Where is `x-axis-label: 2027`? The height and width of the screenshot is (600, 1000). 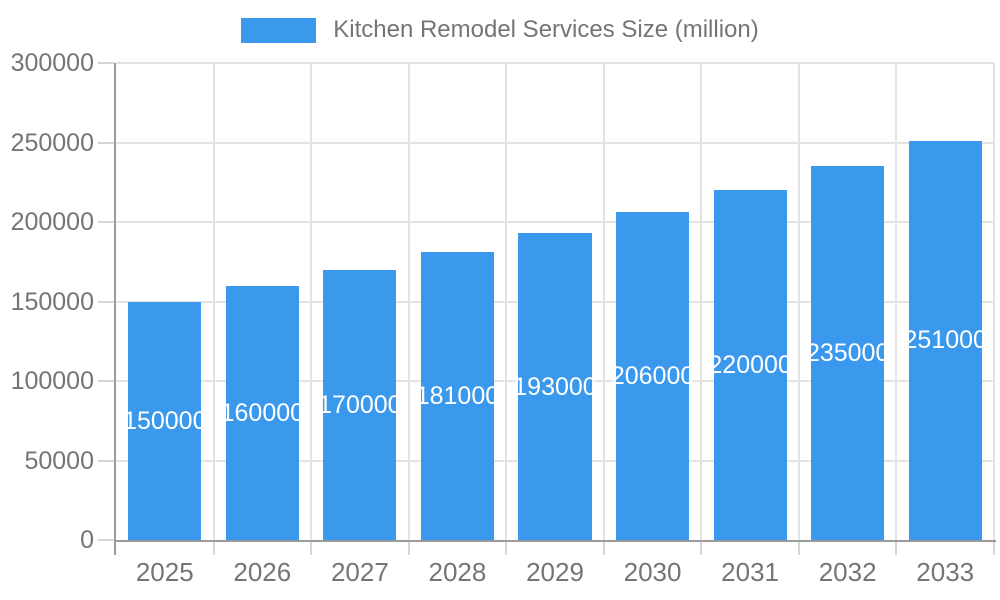
x-axis-label: 2027 is located at coordinates (359, 572).